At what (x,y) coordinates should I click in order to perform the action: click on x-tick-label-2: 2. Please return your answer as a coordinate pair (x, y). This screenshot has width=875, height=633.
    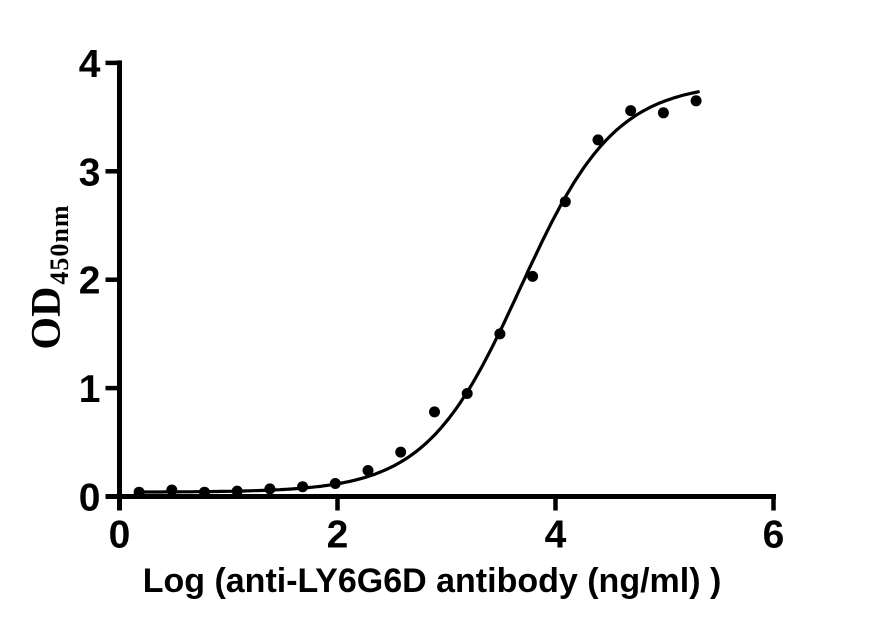
    Looking at the image, I should click on (338, 535).